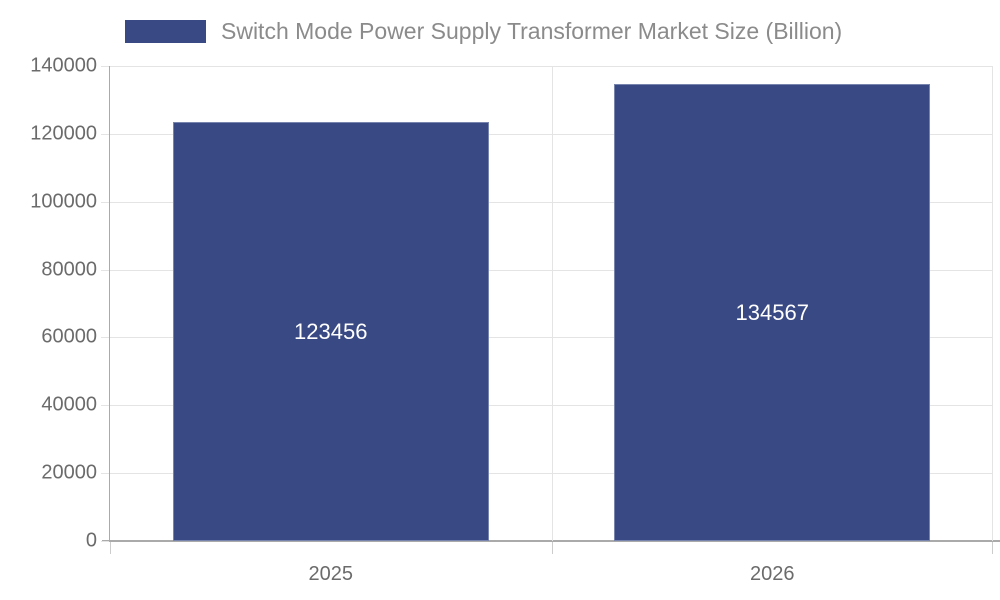 Image resolution: width=1000 pixels, height=600 pixels. Describe the element at coordinates (772, 574) in the screenshot. I see `x-axis-category-label: 2026` at that location.